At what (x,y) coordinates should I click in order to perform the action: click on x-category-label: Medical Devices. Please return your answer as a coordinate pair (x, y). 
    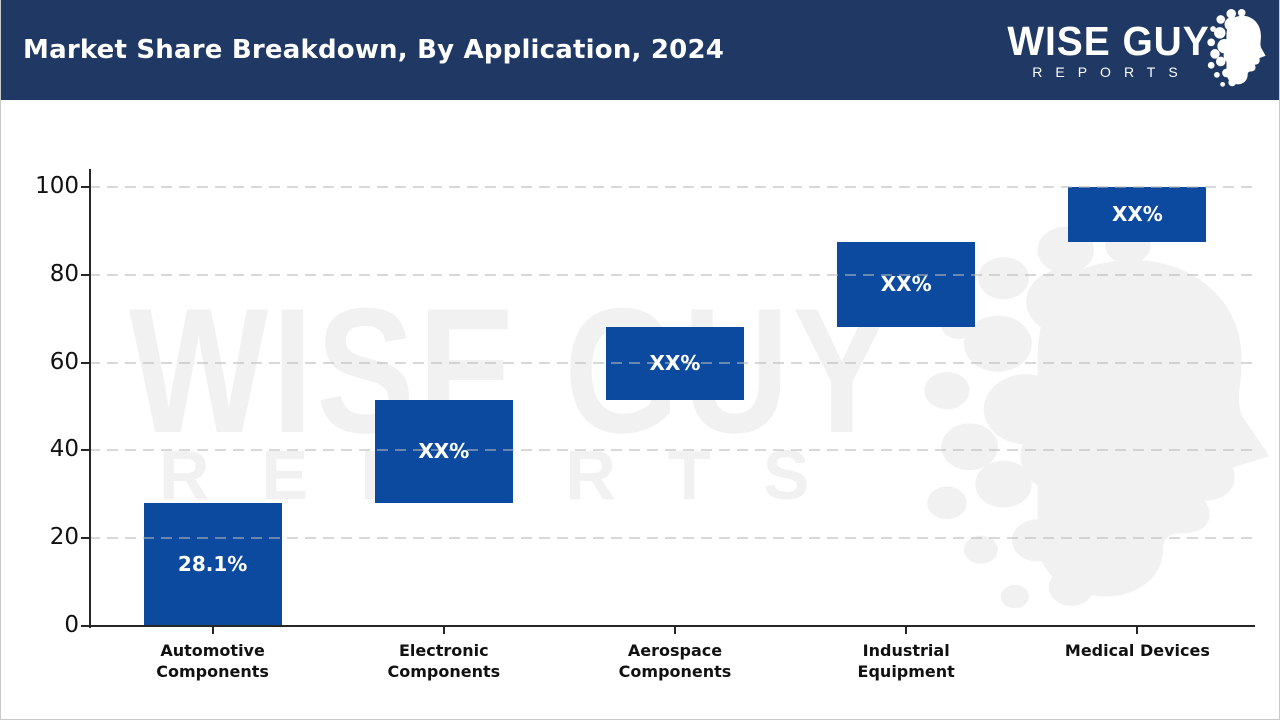
    Looking at the image, I should click on (1137, 650).